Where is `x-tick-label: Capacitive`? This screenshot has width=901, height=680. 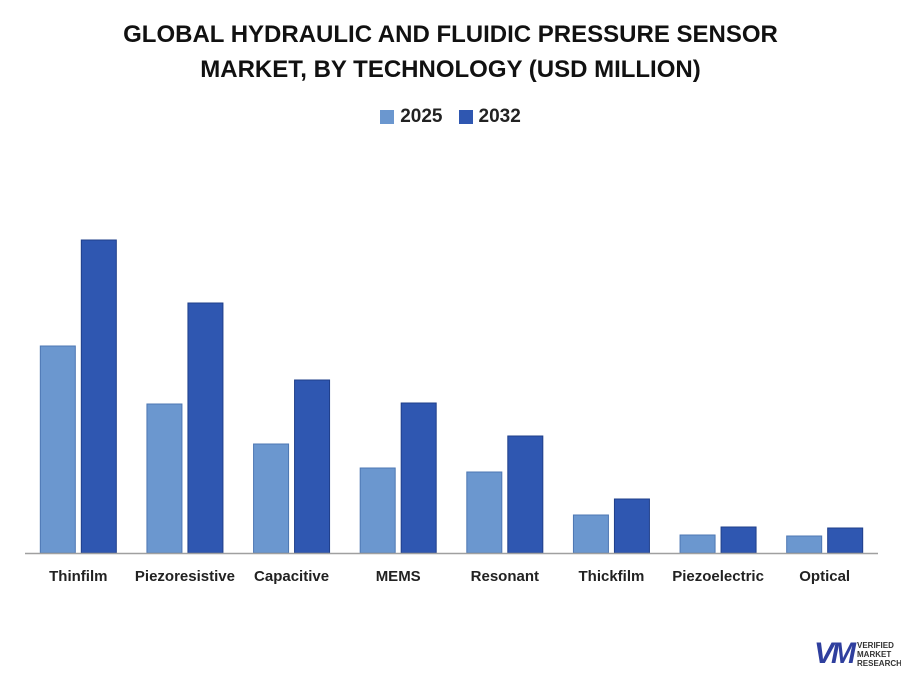 x-tick-label: Capacitive is located at coordinates (291, 576).